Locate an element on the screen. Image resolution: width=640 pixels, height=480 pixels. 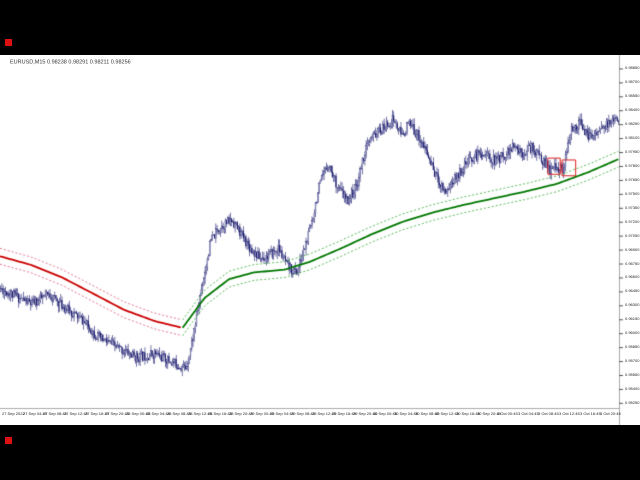
top-letterbox is located at coordinates (320, 27).